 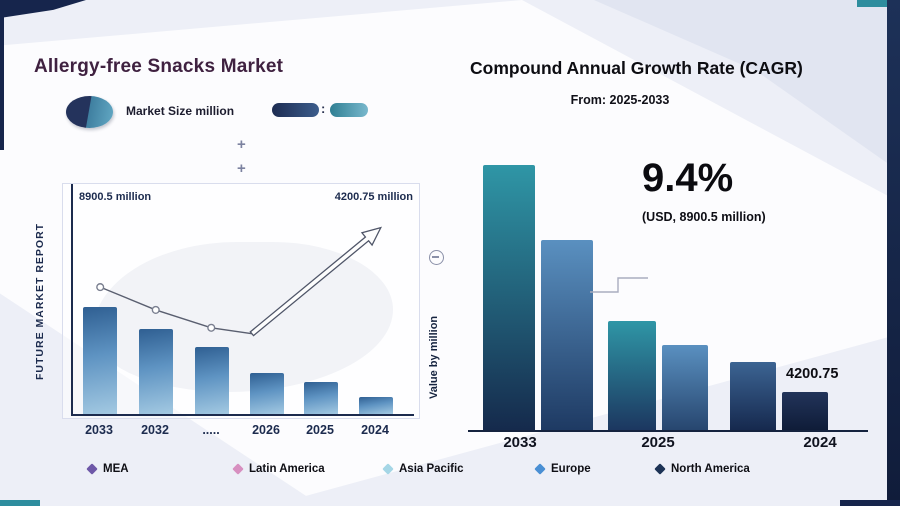 I want to click on ratio-pill-navy, so click(x=295, y=110).